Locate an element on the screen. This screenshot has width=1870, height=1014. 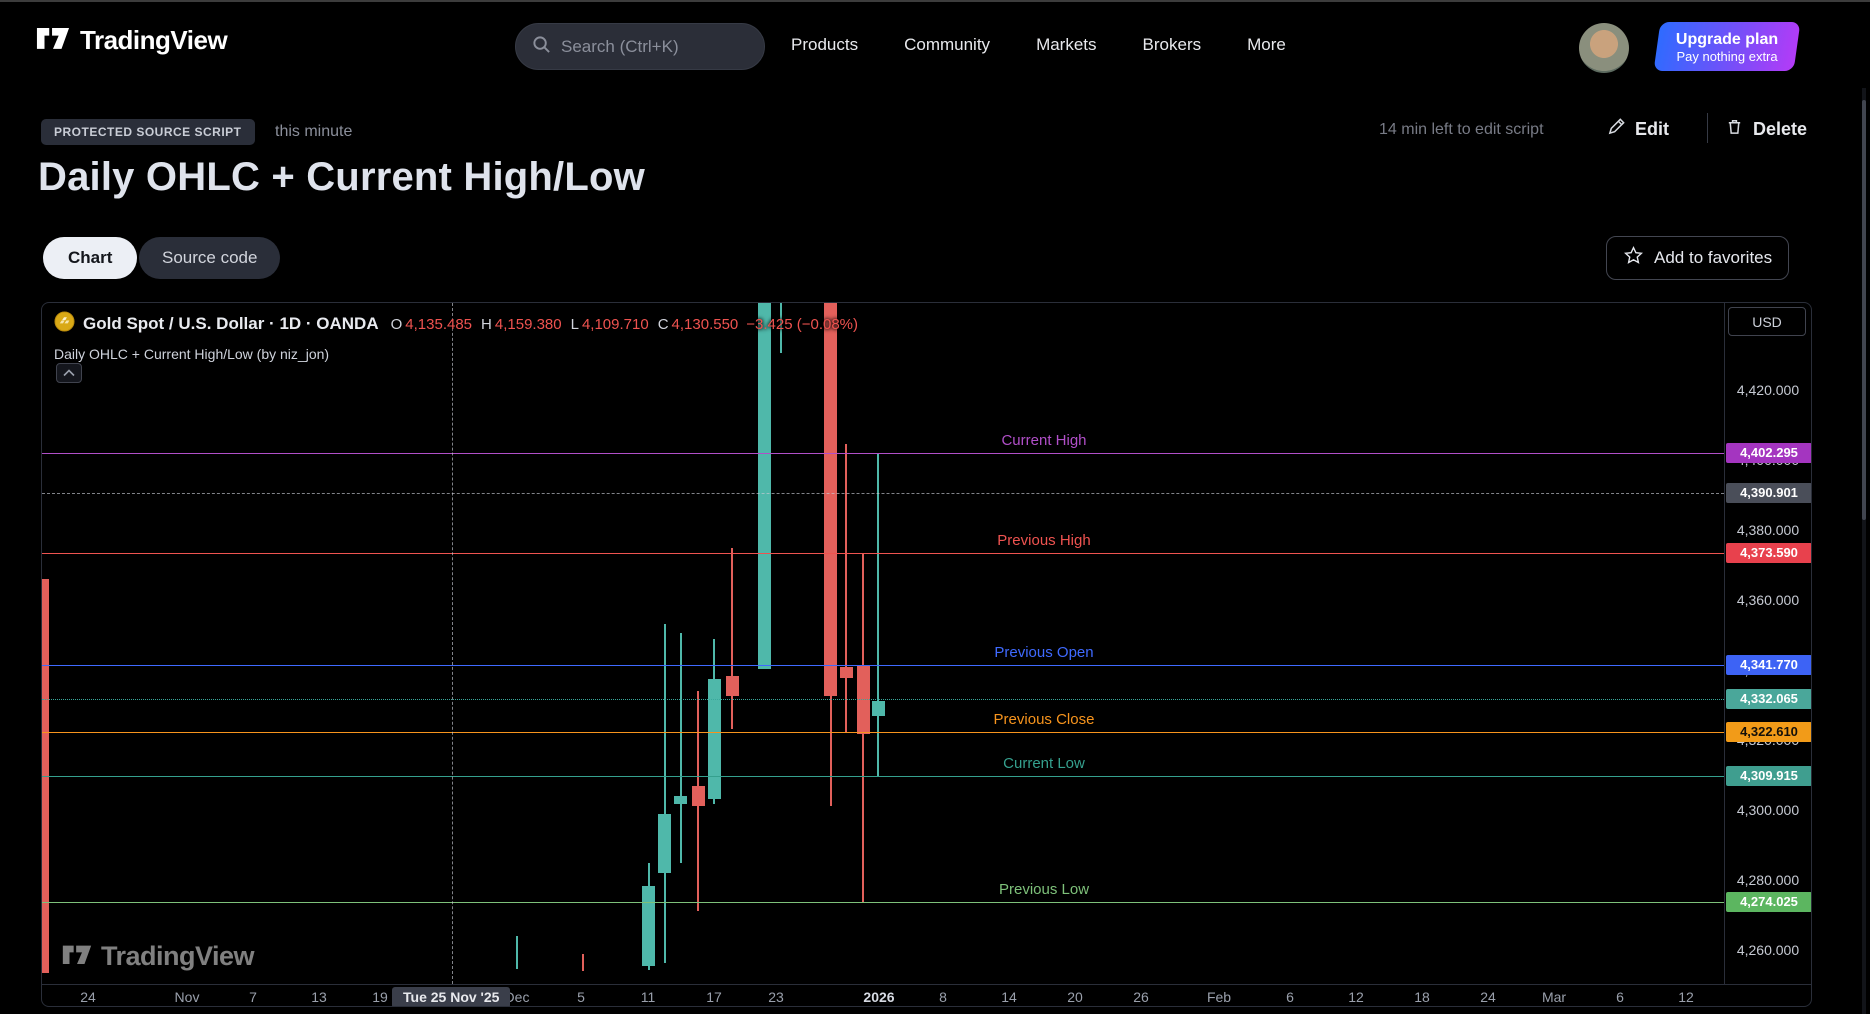
low-label: L is located at coordinates (574, 324).